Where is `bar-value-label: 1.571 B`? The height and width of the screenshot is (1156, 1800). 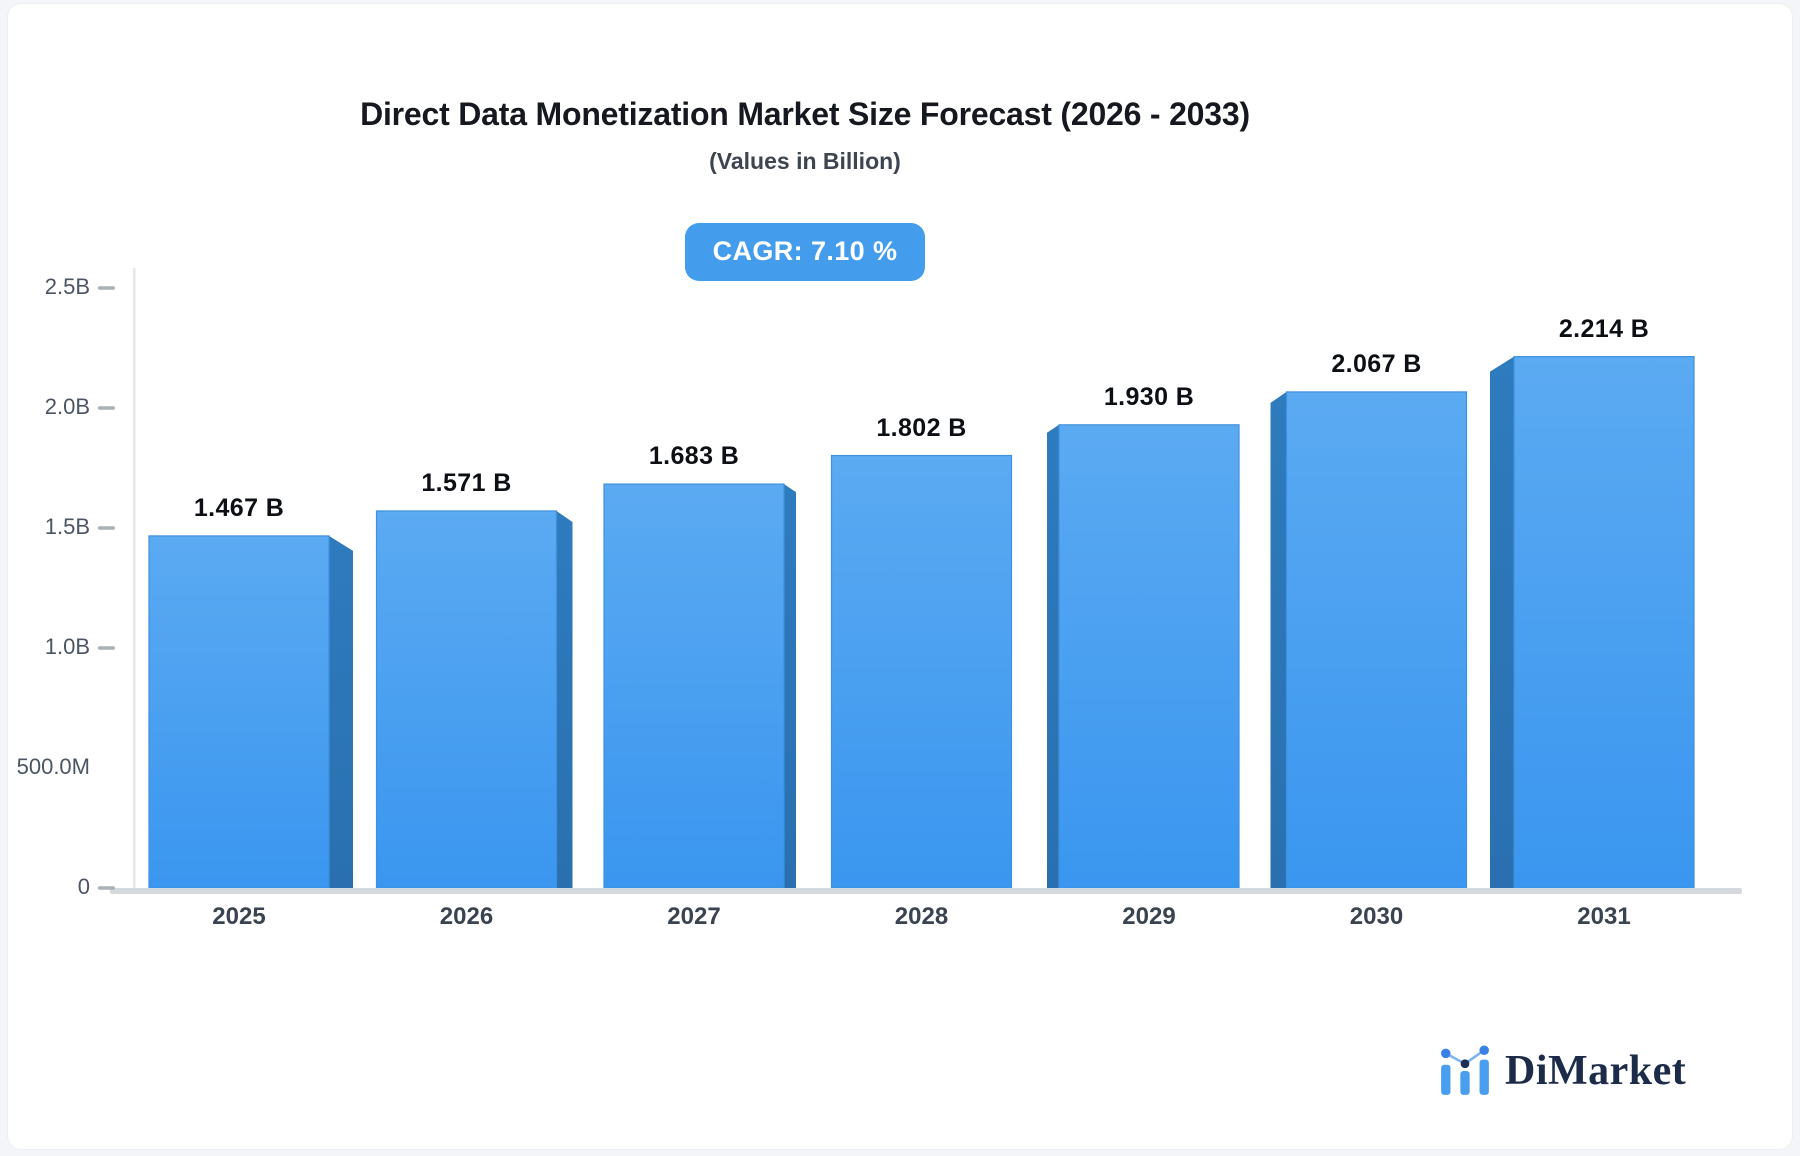
bar-value-label: 1.571 B is located at coordinates (466, 482).